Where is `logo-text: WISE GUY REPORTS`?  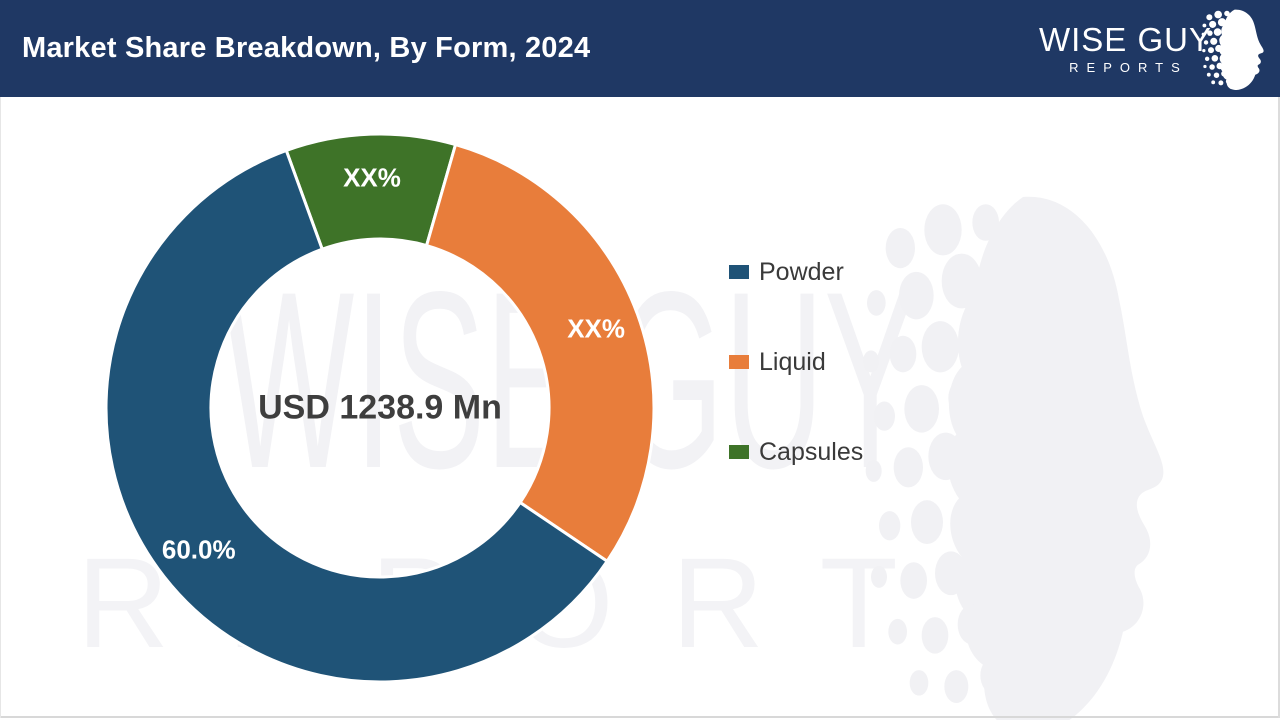 logo-text: WISE GUY REPORTS is located at coordinates (1125, 49).